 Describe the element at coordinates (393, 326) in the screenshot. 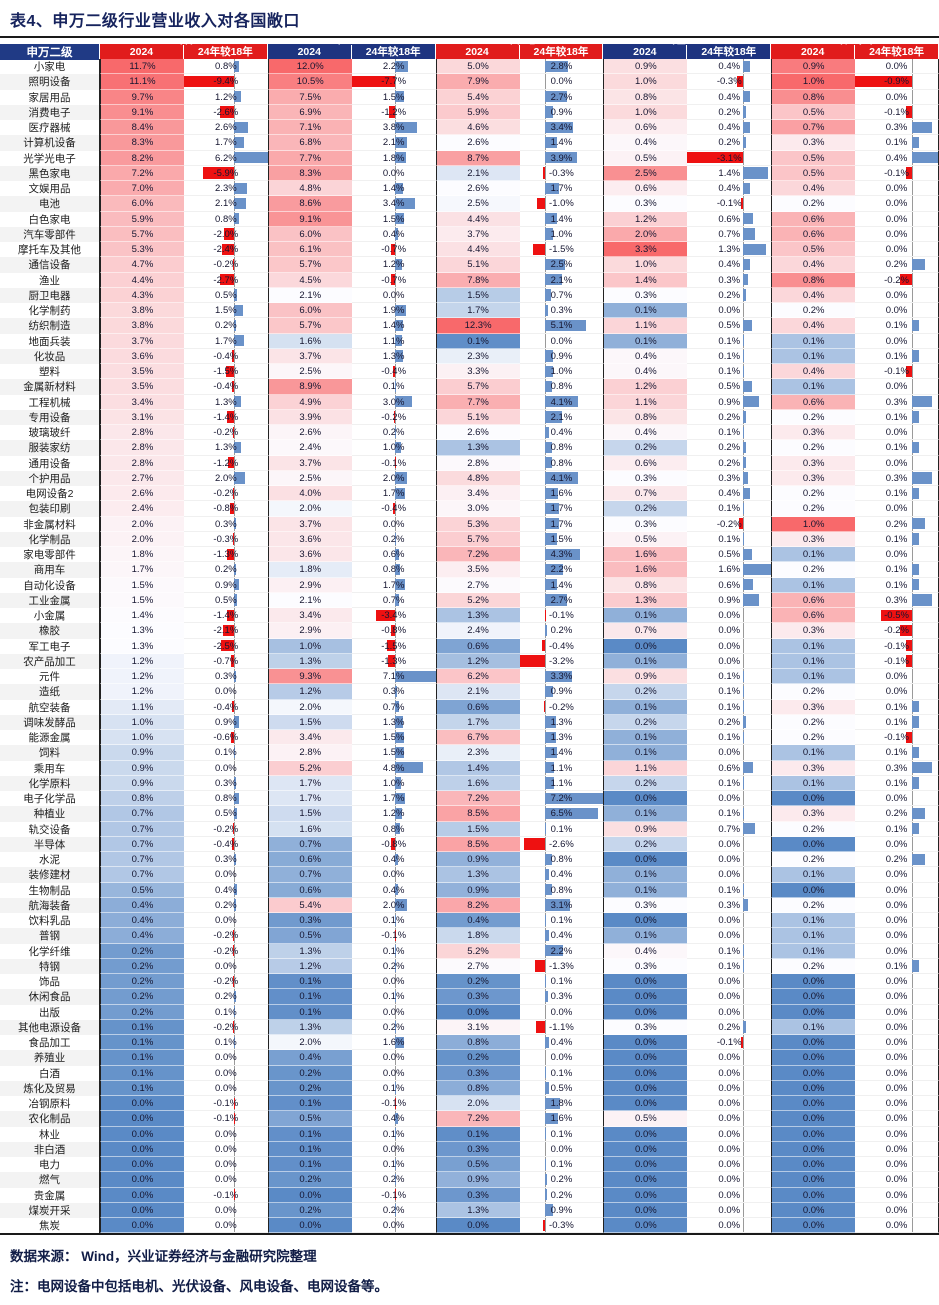

I see `change-cell: 1.4%` at that location.